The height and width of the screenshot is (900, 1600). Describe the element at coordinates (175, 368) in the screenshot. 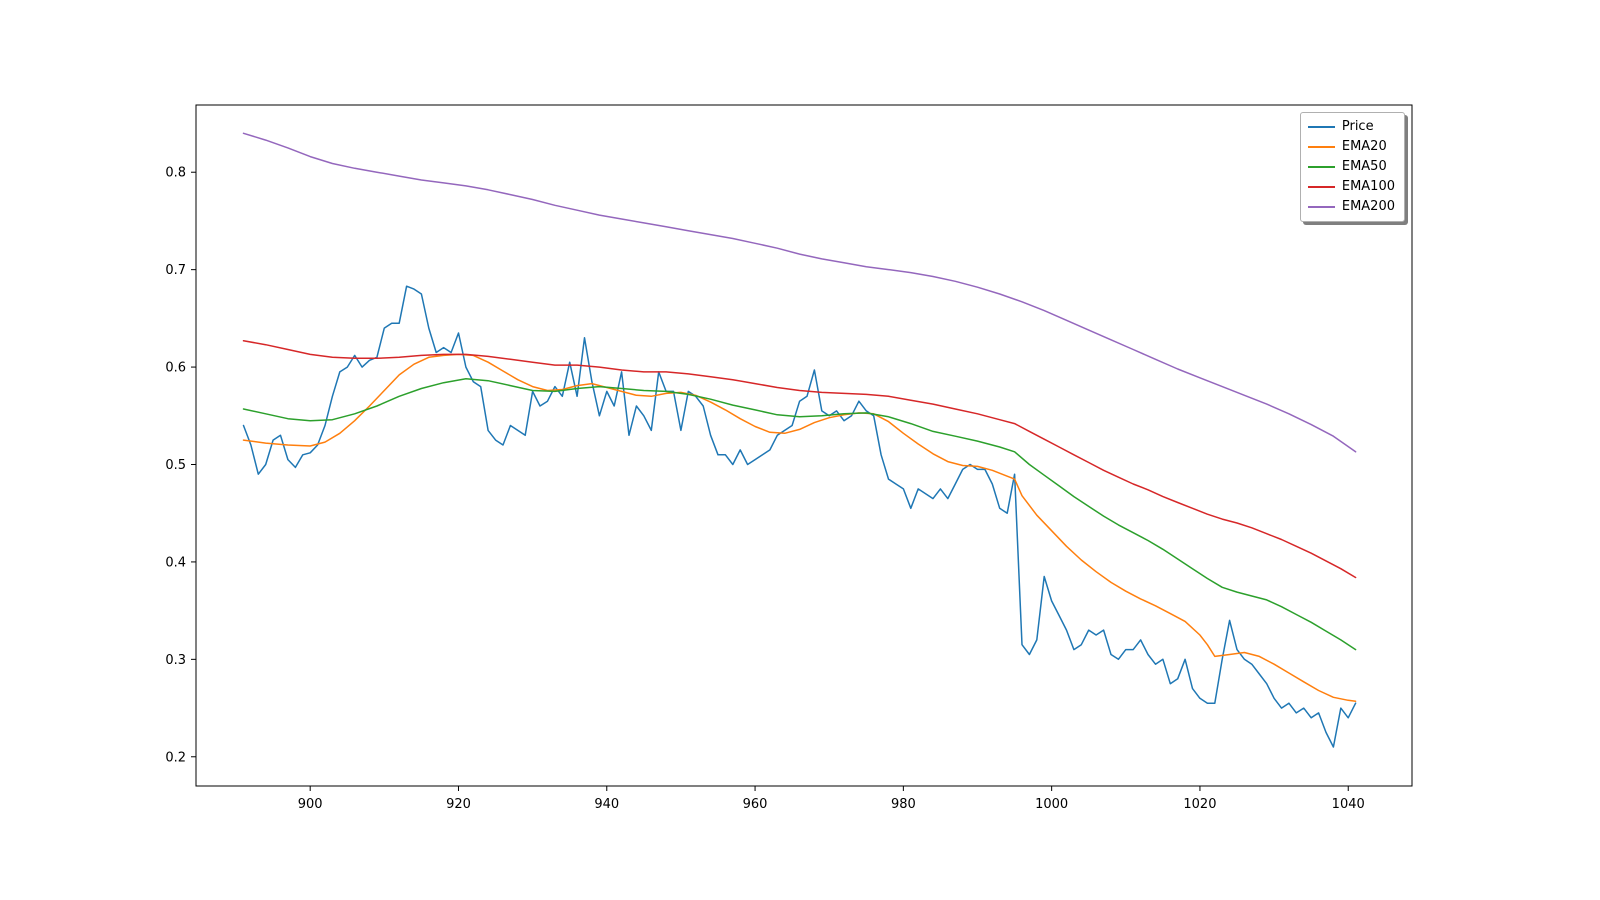

I see `y-tick-label: 0.6` at that location.